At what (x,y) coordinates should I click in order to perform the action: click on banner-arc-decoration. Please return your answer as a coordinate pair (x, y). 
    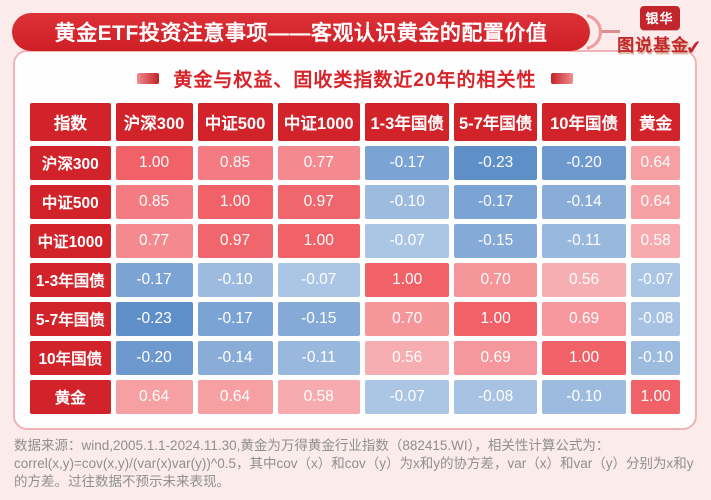
    Looking at the image, I should click on (594, 32).